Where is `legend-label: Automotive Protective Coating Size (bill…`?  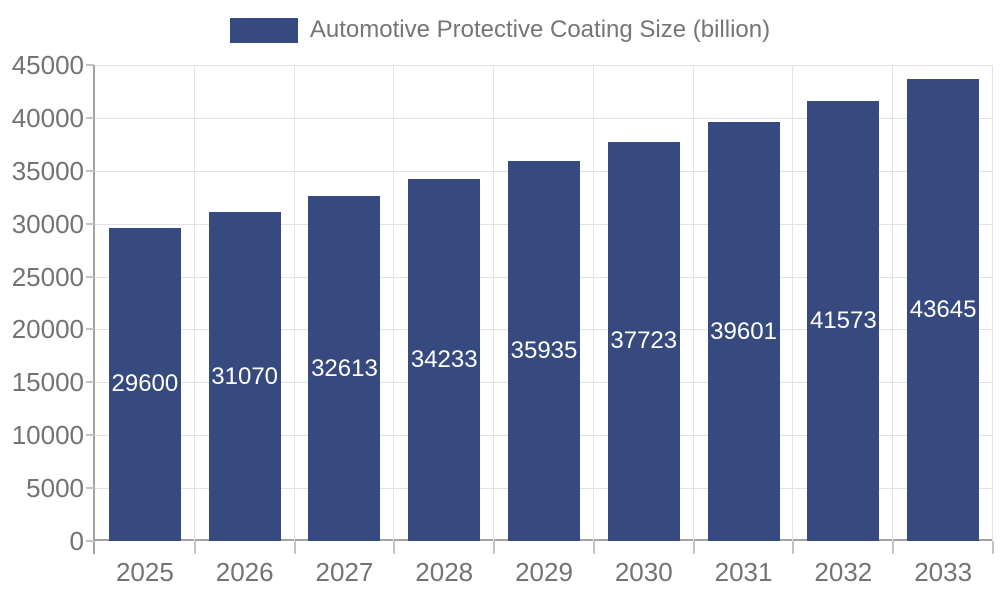 legend-label: Automotive Protective Coating Size (bill… is located at coordinates (540, 29).